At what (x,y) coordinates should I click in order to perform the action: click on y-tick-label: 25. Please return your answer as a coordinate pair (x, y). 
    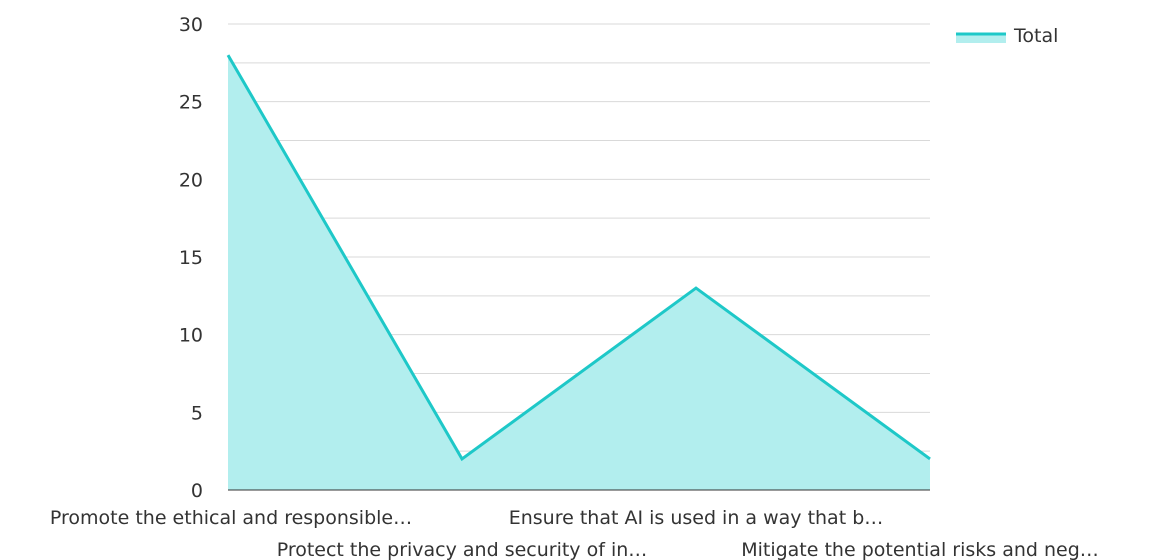
    Looking at the image, I should click on (191, 103).